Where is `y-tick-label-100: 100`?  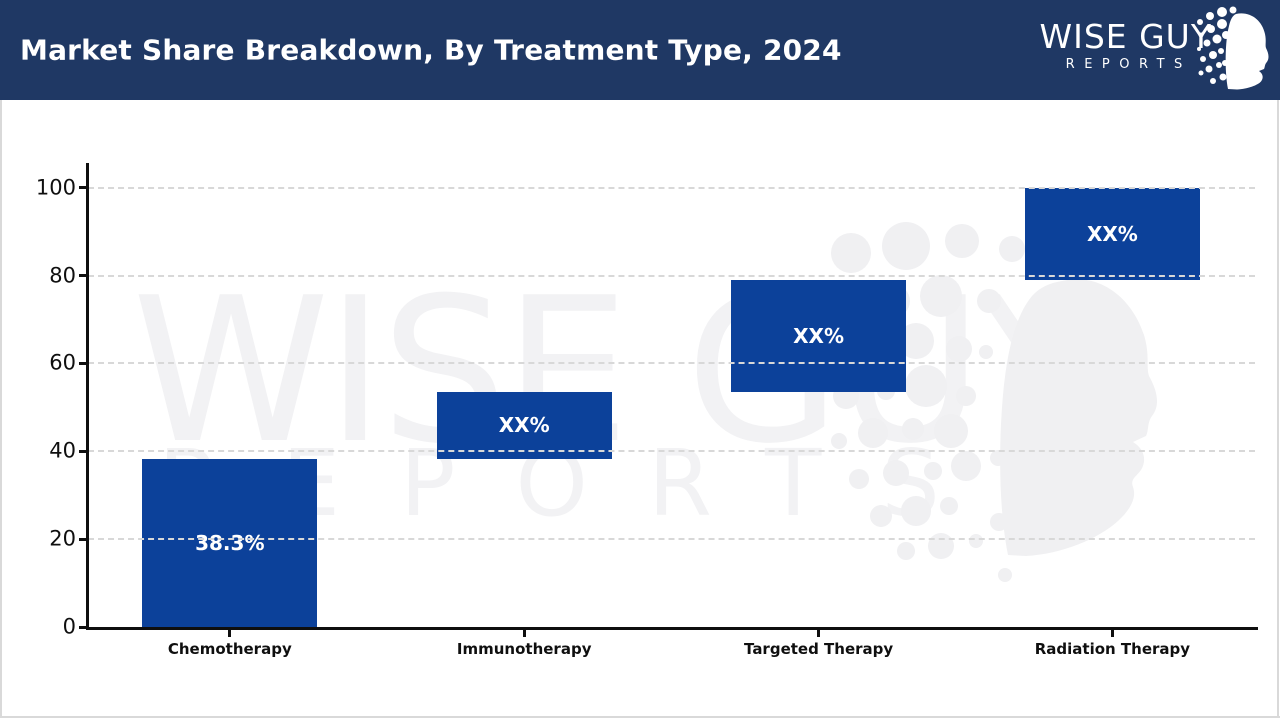
y-tick-label-100: 100 is located at coordinates (55, 187).